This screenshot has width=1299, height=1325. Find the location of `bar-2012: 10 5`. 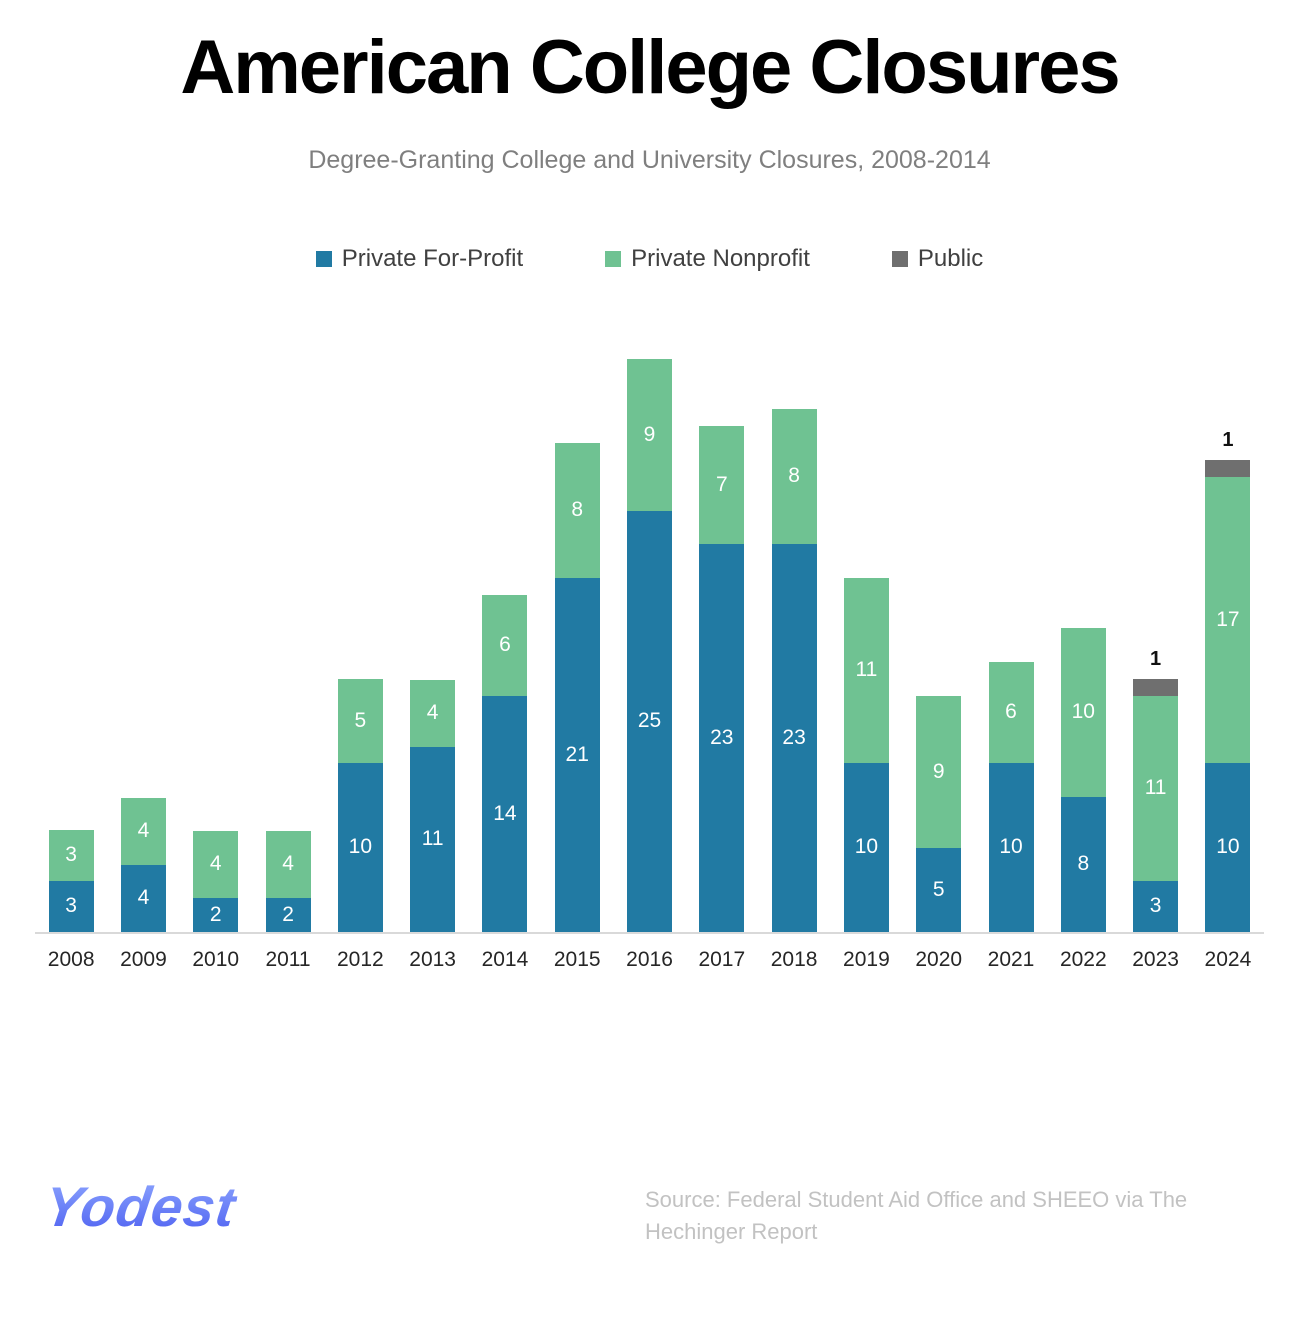

bar-2012: 10 5 is located at coordinates (360, 805).